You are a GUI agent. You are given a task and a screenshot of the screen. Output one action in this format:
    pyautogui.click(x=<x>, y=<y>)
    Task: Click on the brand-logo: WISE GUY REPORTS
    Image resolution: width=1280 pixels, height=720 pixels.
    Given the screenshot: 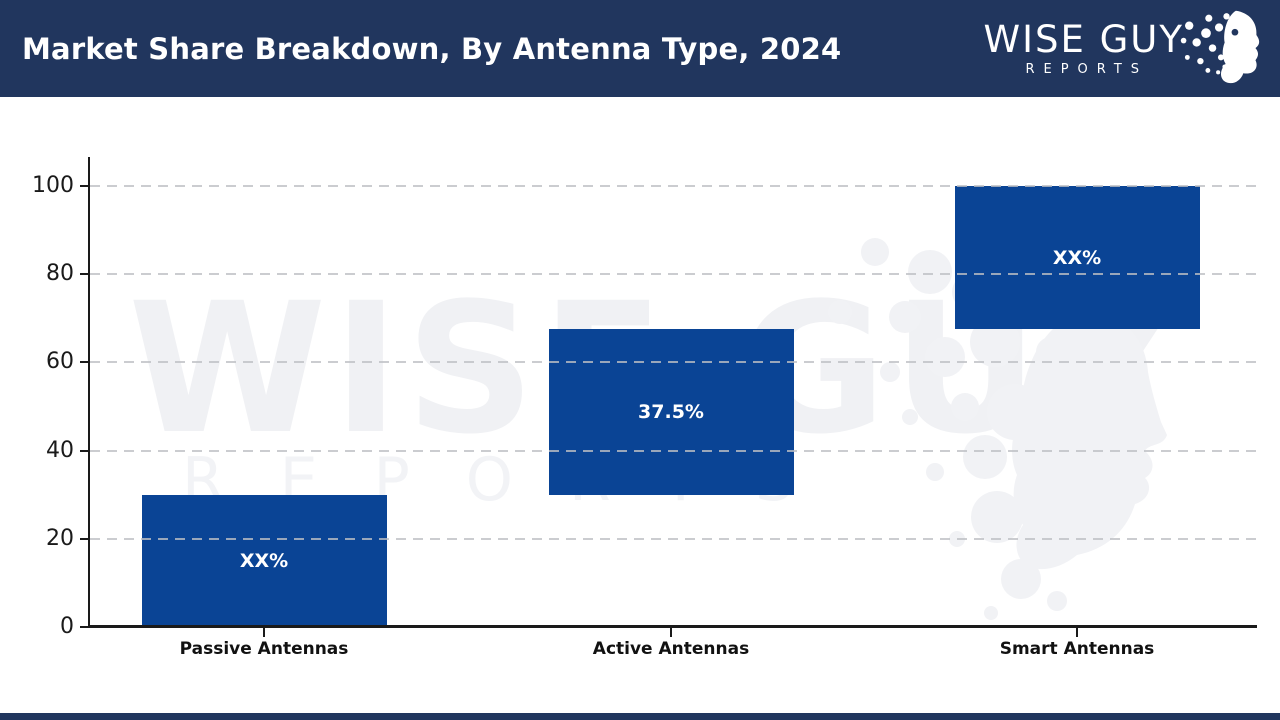 What is the action you would take?
    pyautogui.click(x=1132, y=49)
    